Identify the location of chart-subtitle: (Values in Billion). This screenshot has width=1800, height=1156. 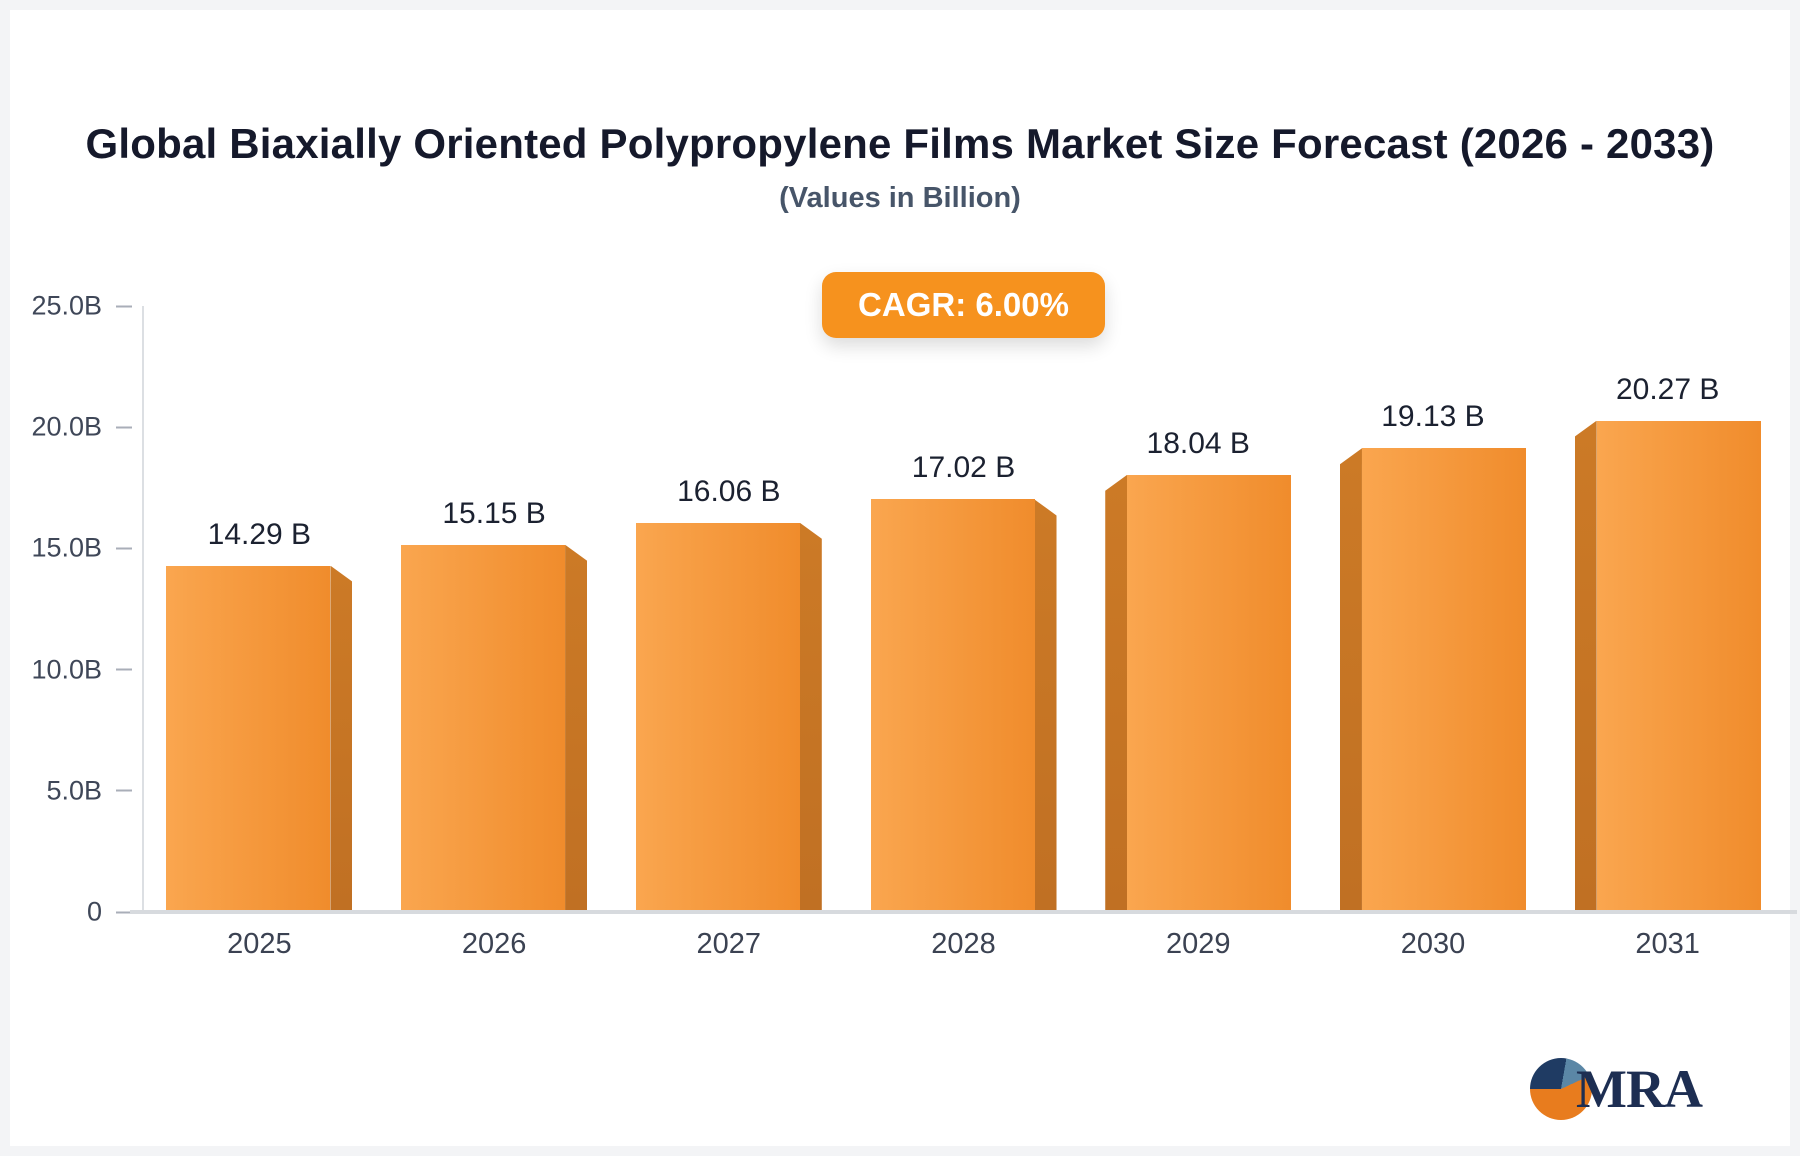
(900, 198).